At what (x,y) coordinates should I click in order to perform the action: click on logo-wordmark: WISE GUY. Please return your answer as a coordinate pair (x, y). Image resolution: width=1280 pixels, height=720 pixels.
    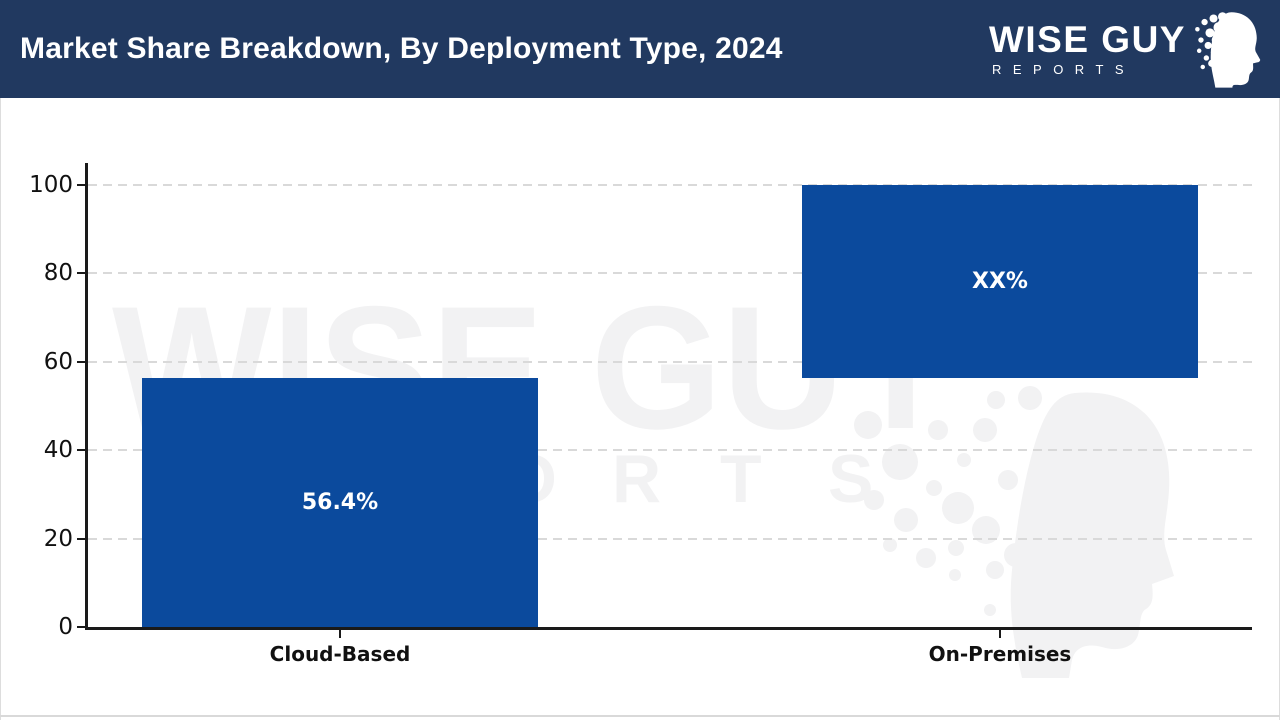
    Looking at the image, I should click on (1087, 39).